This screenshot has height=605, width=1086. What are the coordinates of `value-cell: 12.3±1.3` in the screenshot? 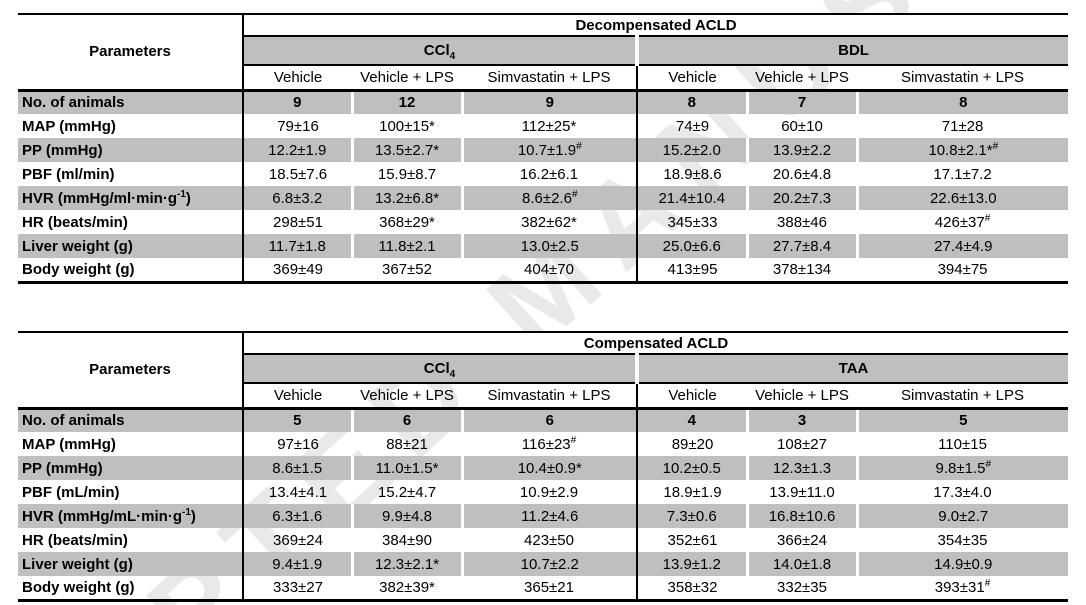 It's located at (803, 468).